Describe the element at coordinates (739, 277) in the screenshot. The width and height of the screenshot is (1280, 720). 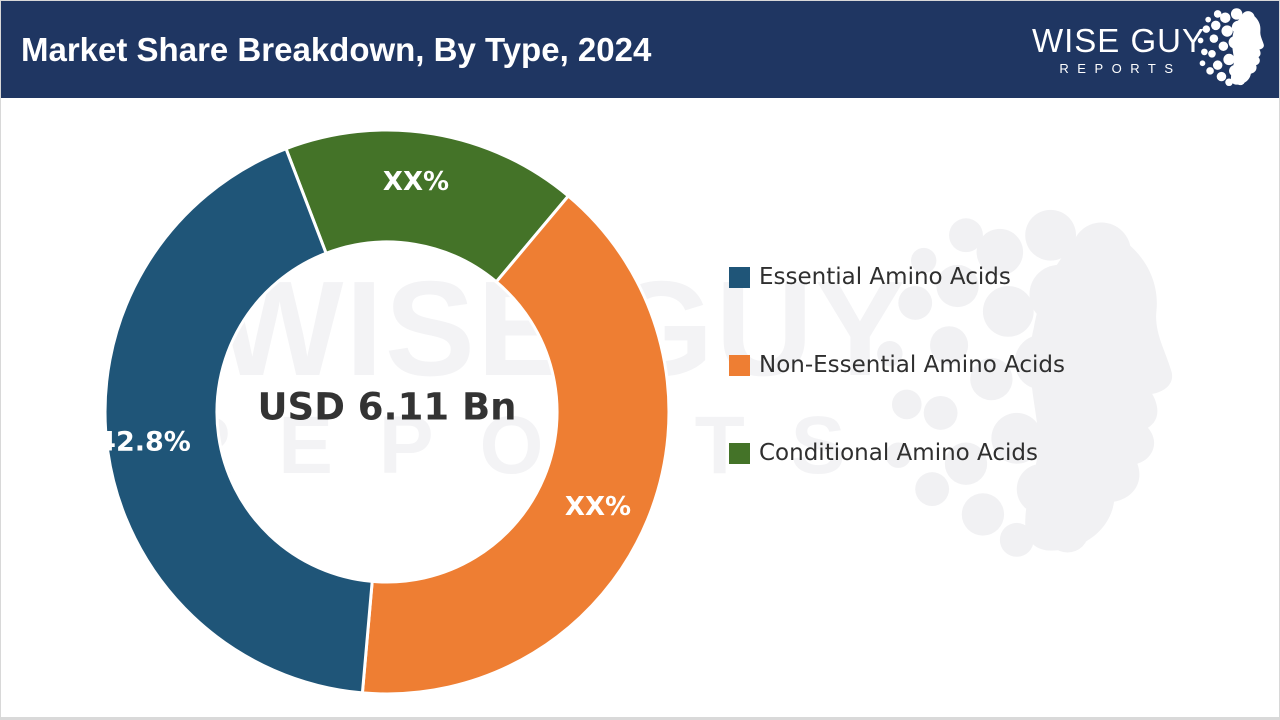
I see `legend-swatch-essential` at that location.